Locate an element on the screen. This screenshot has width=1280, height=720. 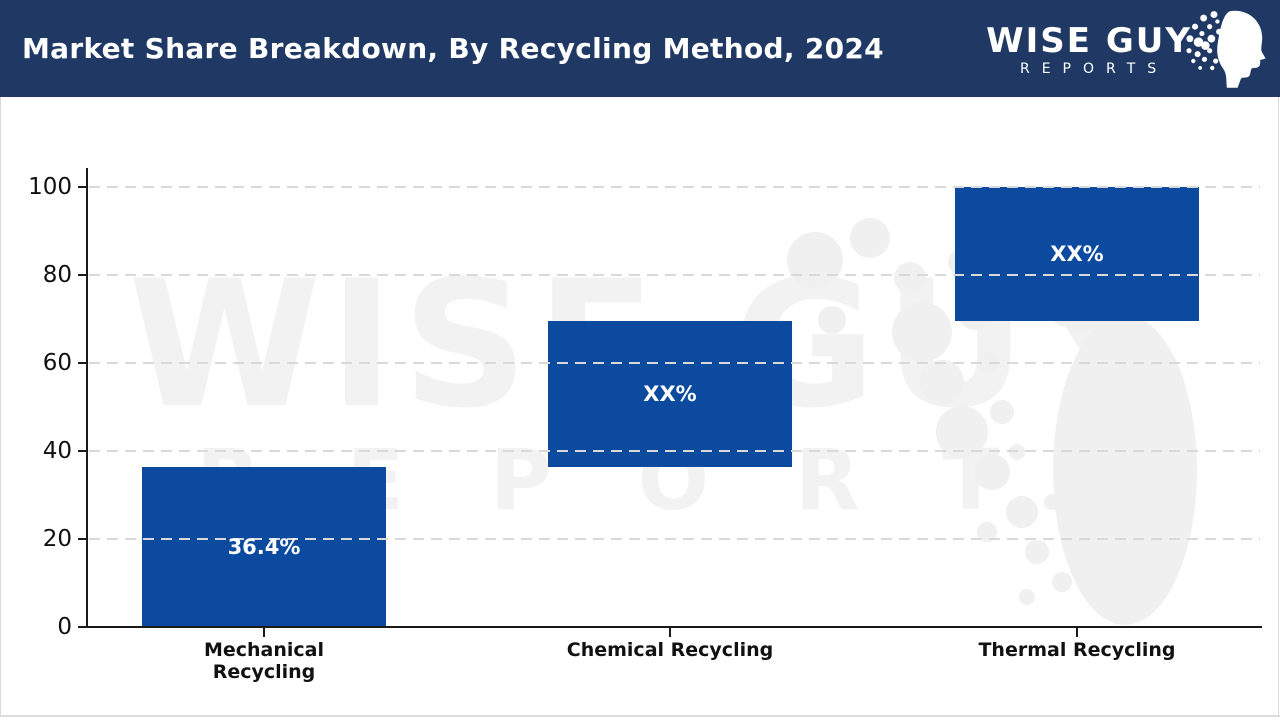
logo-text: WISE GUY REPORTS is located at coordinates (1089, 49).